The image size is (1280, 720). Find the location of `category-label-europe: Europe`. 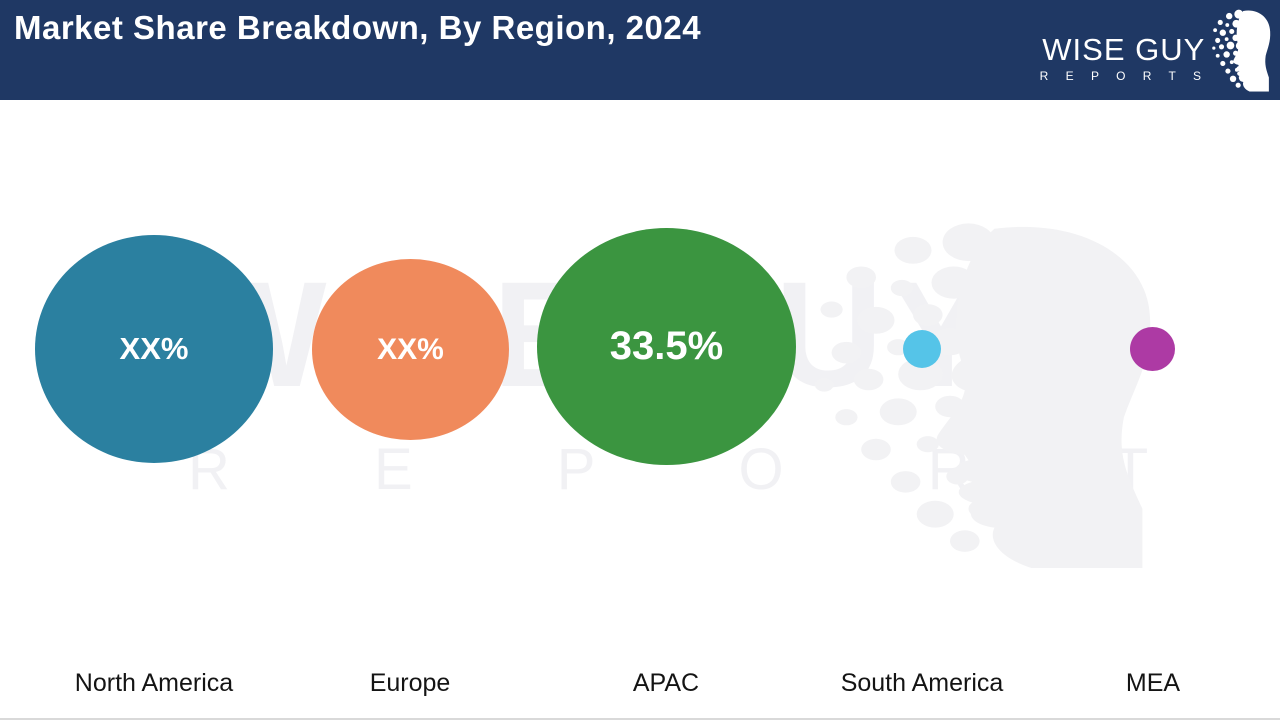

category-label-europe: Europe is located at coordinates (410, 683).